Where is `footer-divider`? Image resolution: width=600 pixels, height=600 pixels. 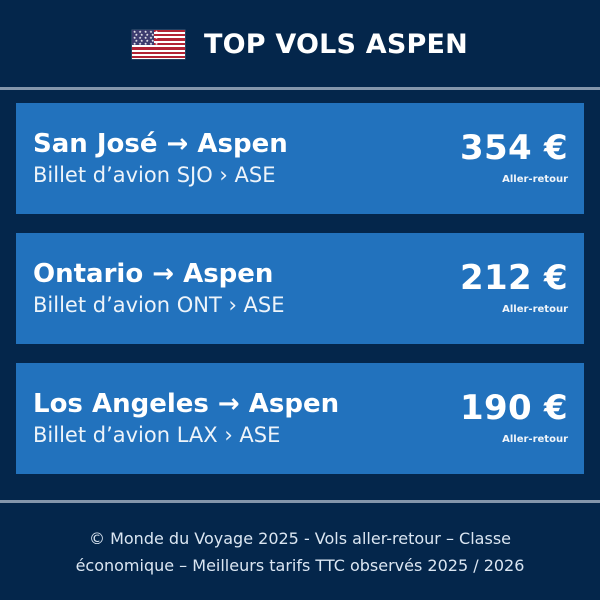
footer-divider is located at coordinates (300, 501).